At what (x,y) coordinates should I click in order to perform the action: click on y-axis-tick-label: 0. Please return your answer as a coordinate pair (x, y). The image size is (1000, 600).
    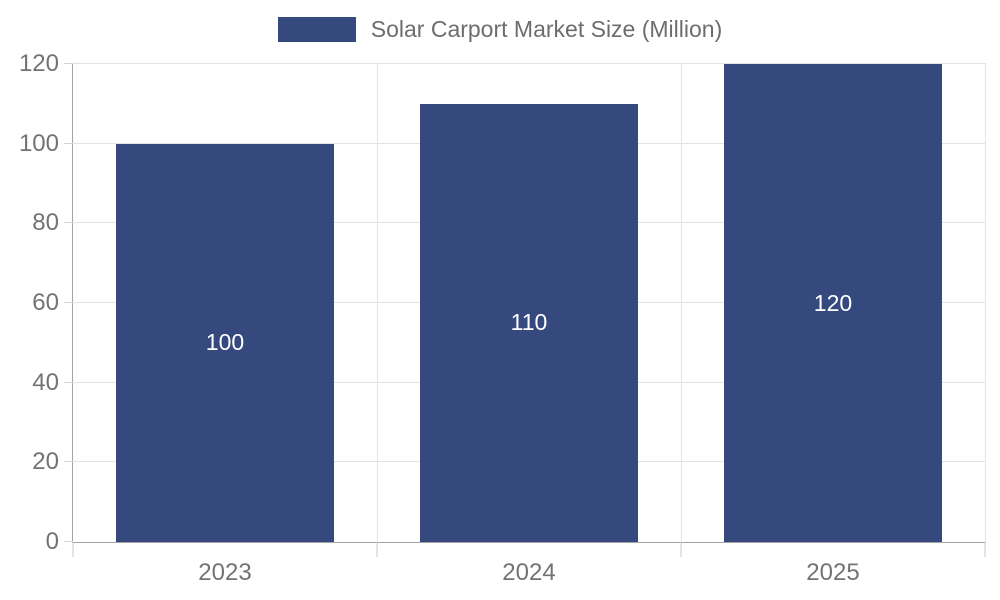
    Looking at the image, I should click on (52, 541).